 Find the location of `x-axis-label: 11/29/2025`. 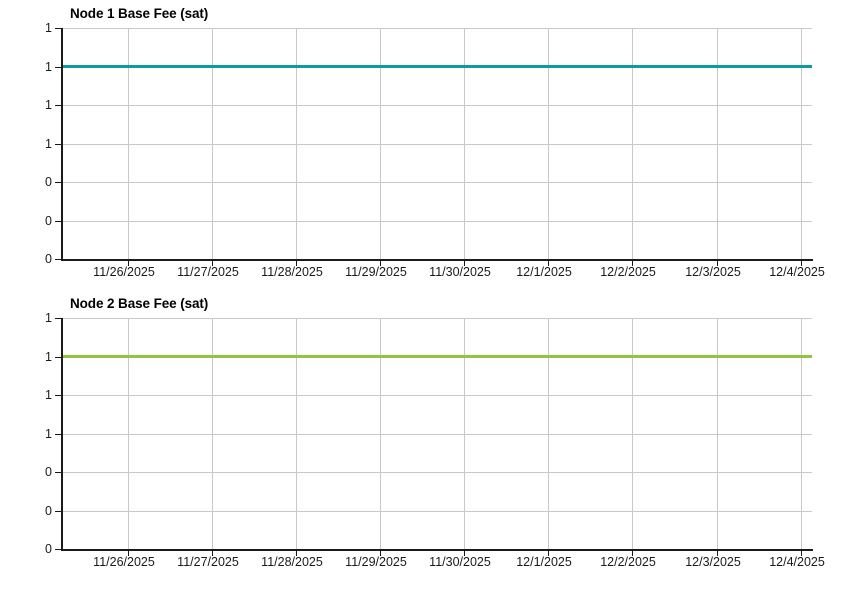

x-axis-label: 11/29/2025 is located at coordinates (376, 272).